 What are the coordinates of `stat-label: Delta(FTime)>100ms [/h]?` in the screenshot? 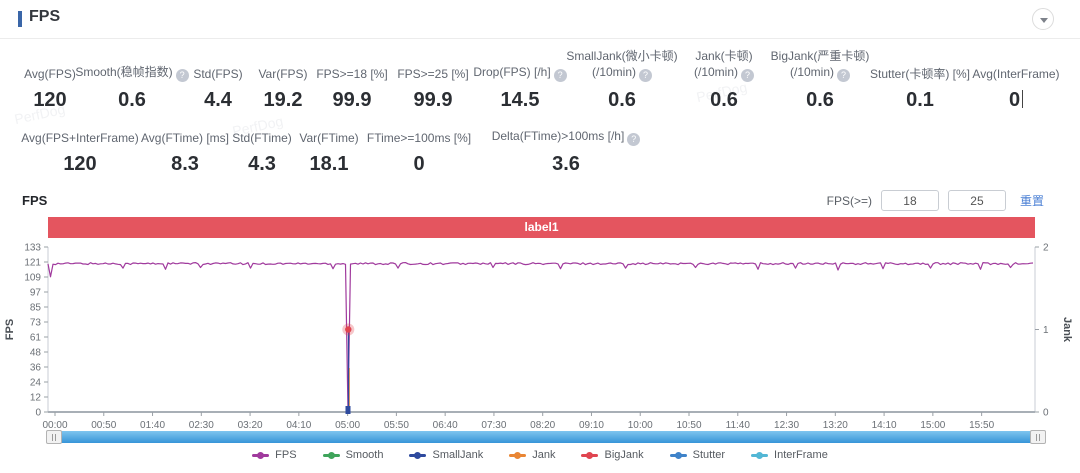 It's located at (566, 137).